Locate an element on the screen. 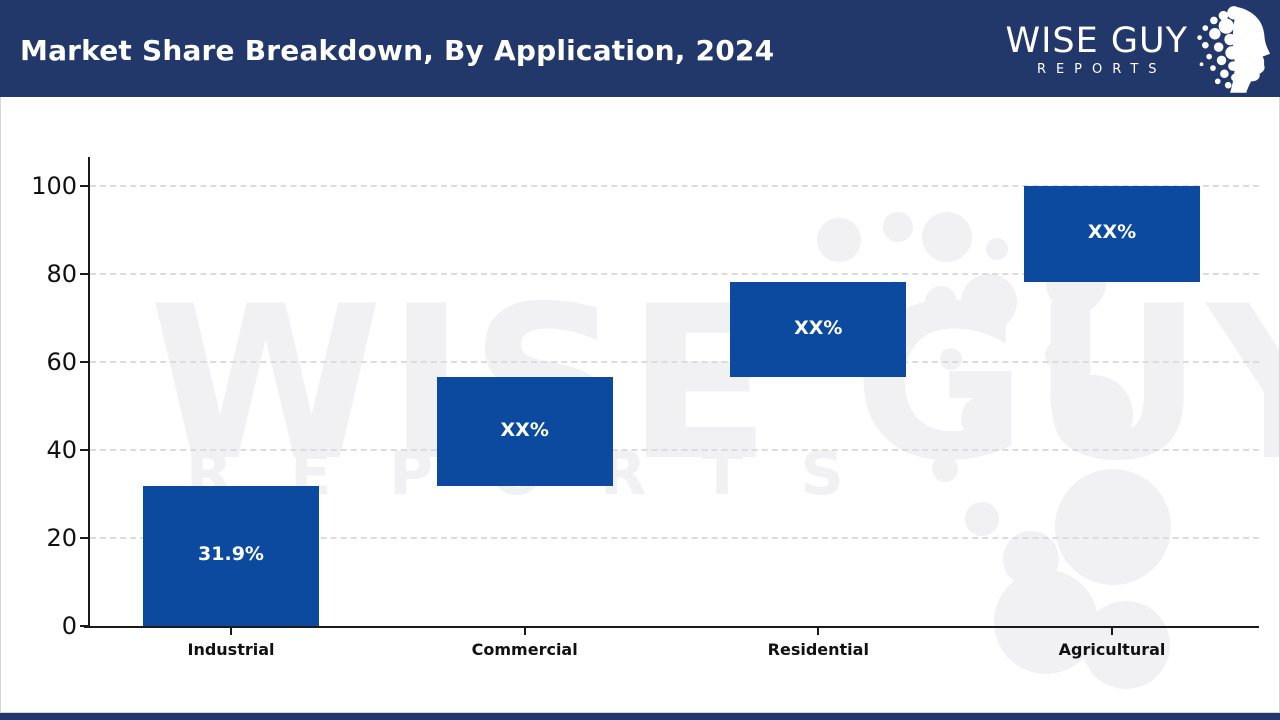  y-tick-label-80: 80 is located at coordinates (61, 274).